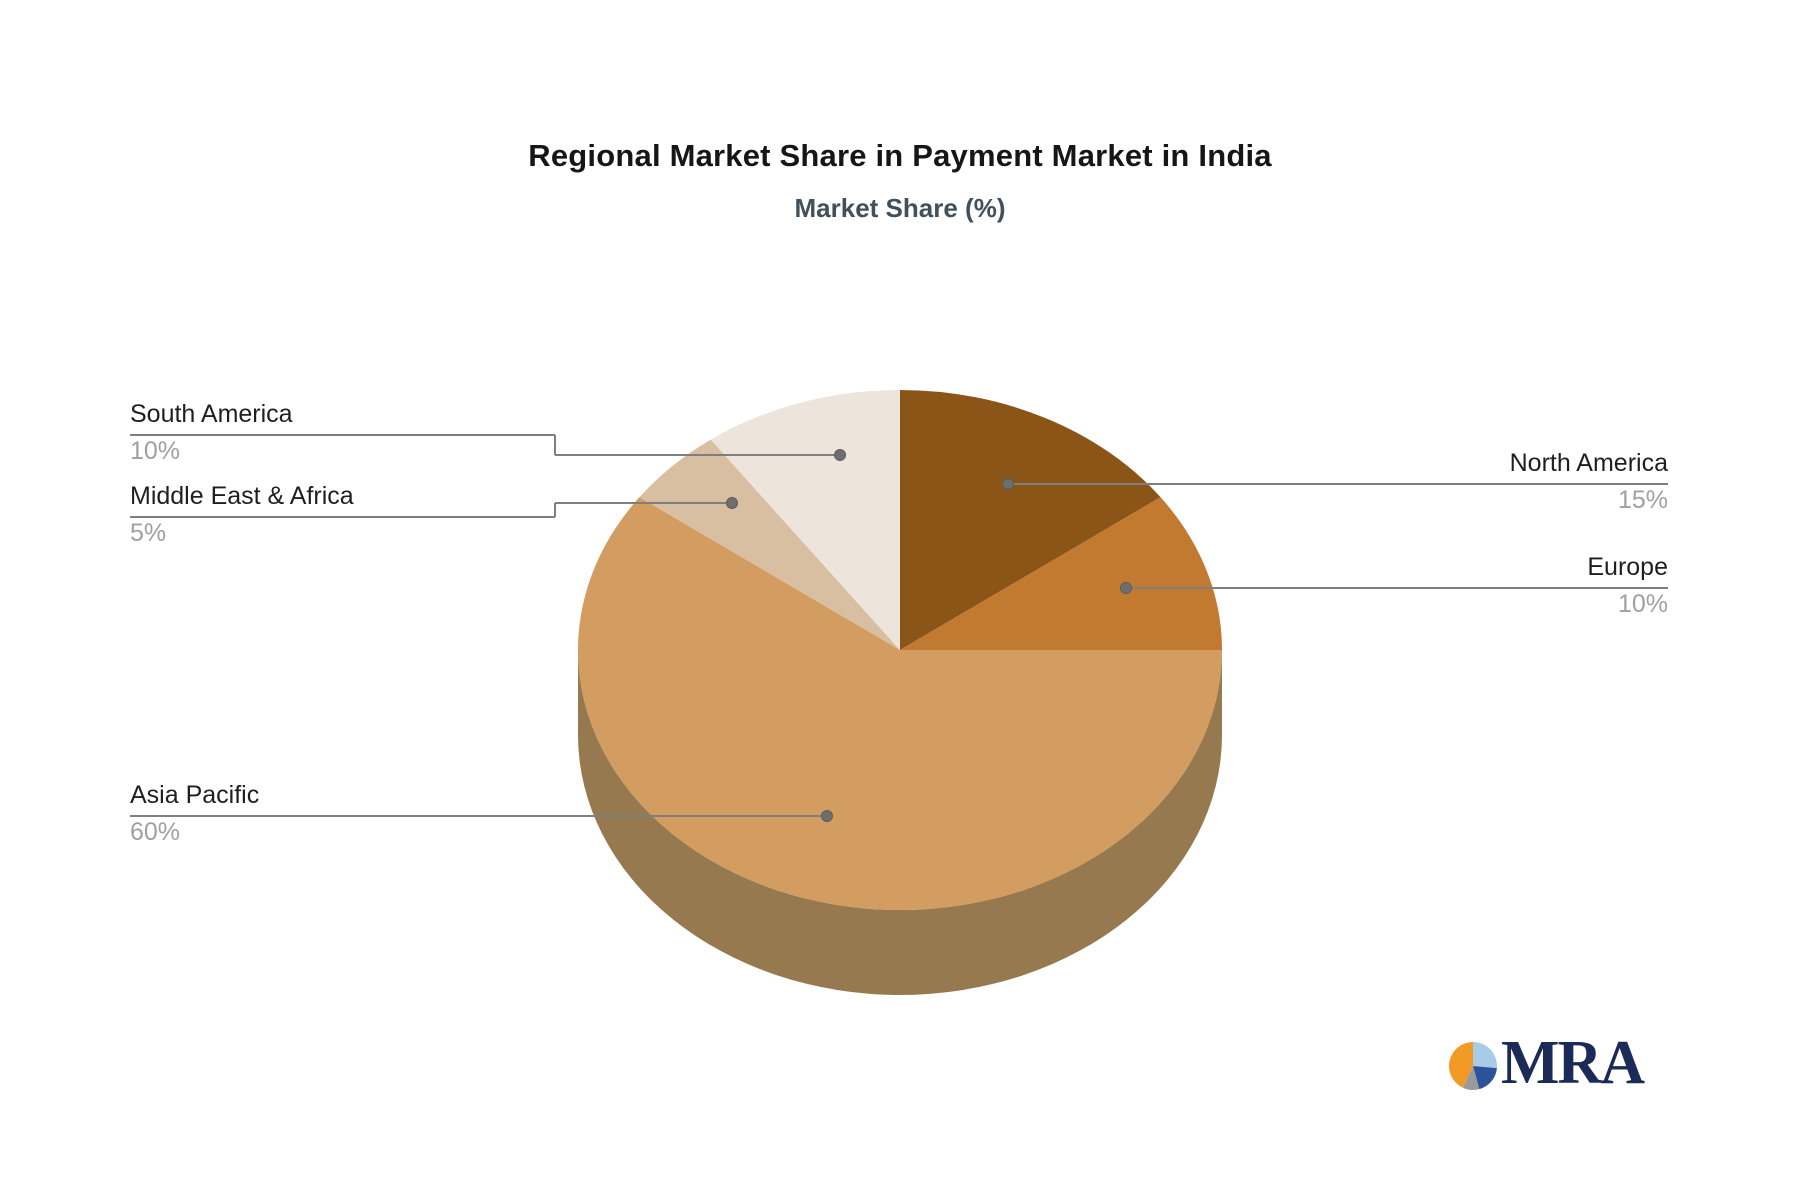 This screenshot has height=1196, width=1800. I want to click on pie-slice-north-america, so click(1030, 520).